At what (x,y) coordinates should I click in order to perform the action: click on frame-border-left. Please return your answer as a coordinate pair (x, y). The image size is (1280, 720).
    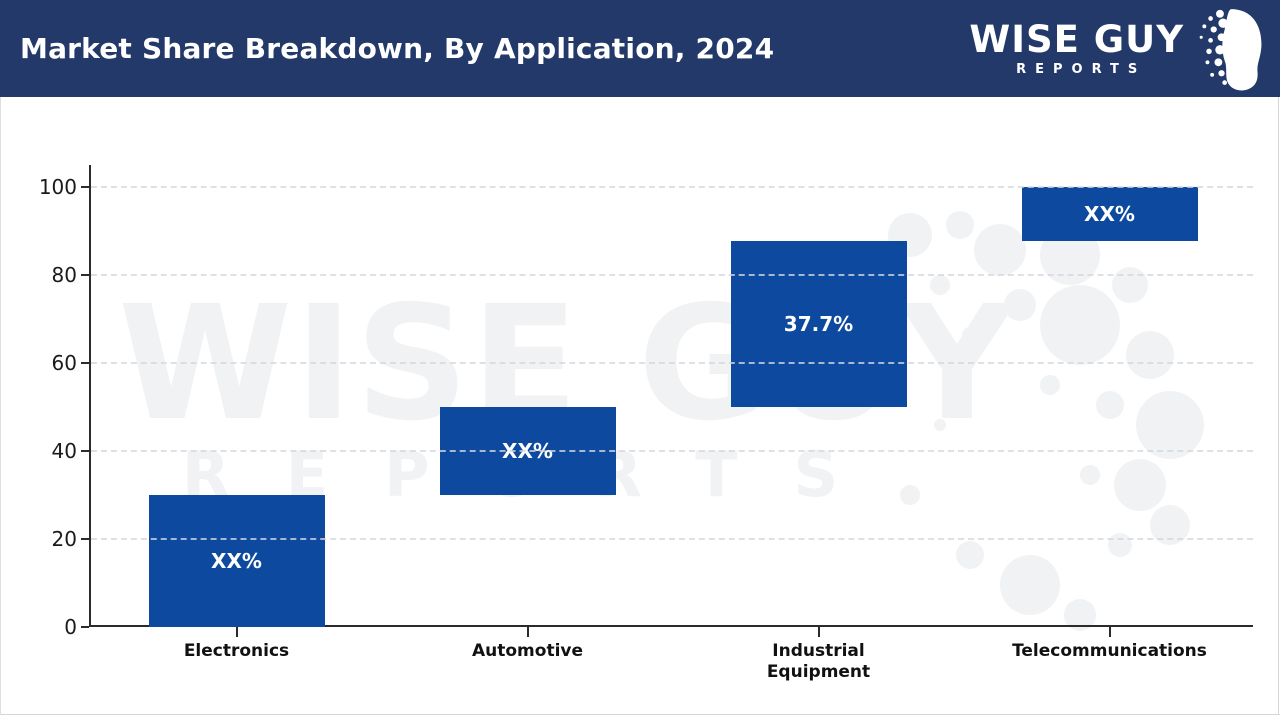
    Looking at the image, I should click on (0, 406).